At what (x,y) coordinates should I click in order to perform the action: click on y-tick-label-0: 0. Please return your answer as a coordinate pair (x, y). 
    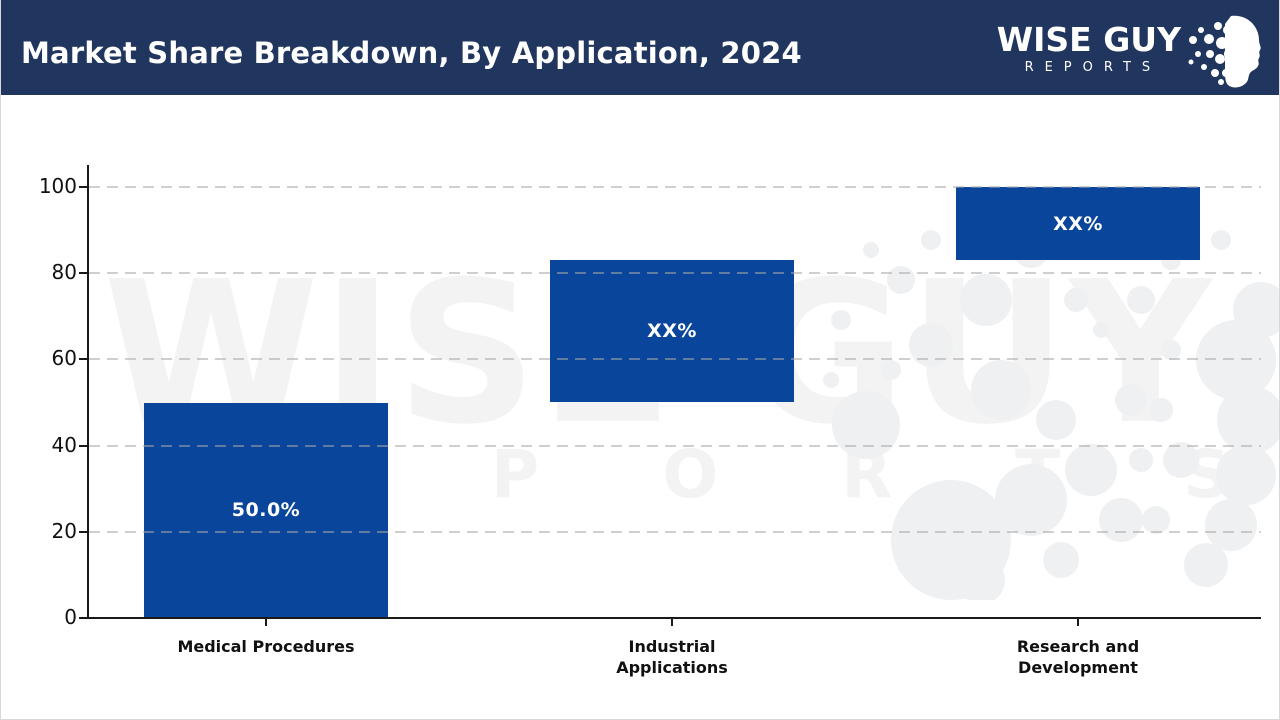
    Looking at the image, I should click on (70, 617).